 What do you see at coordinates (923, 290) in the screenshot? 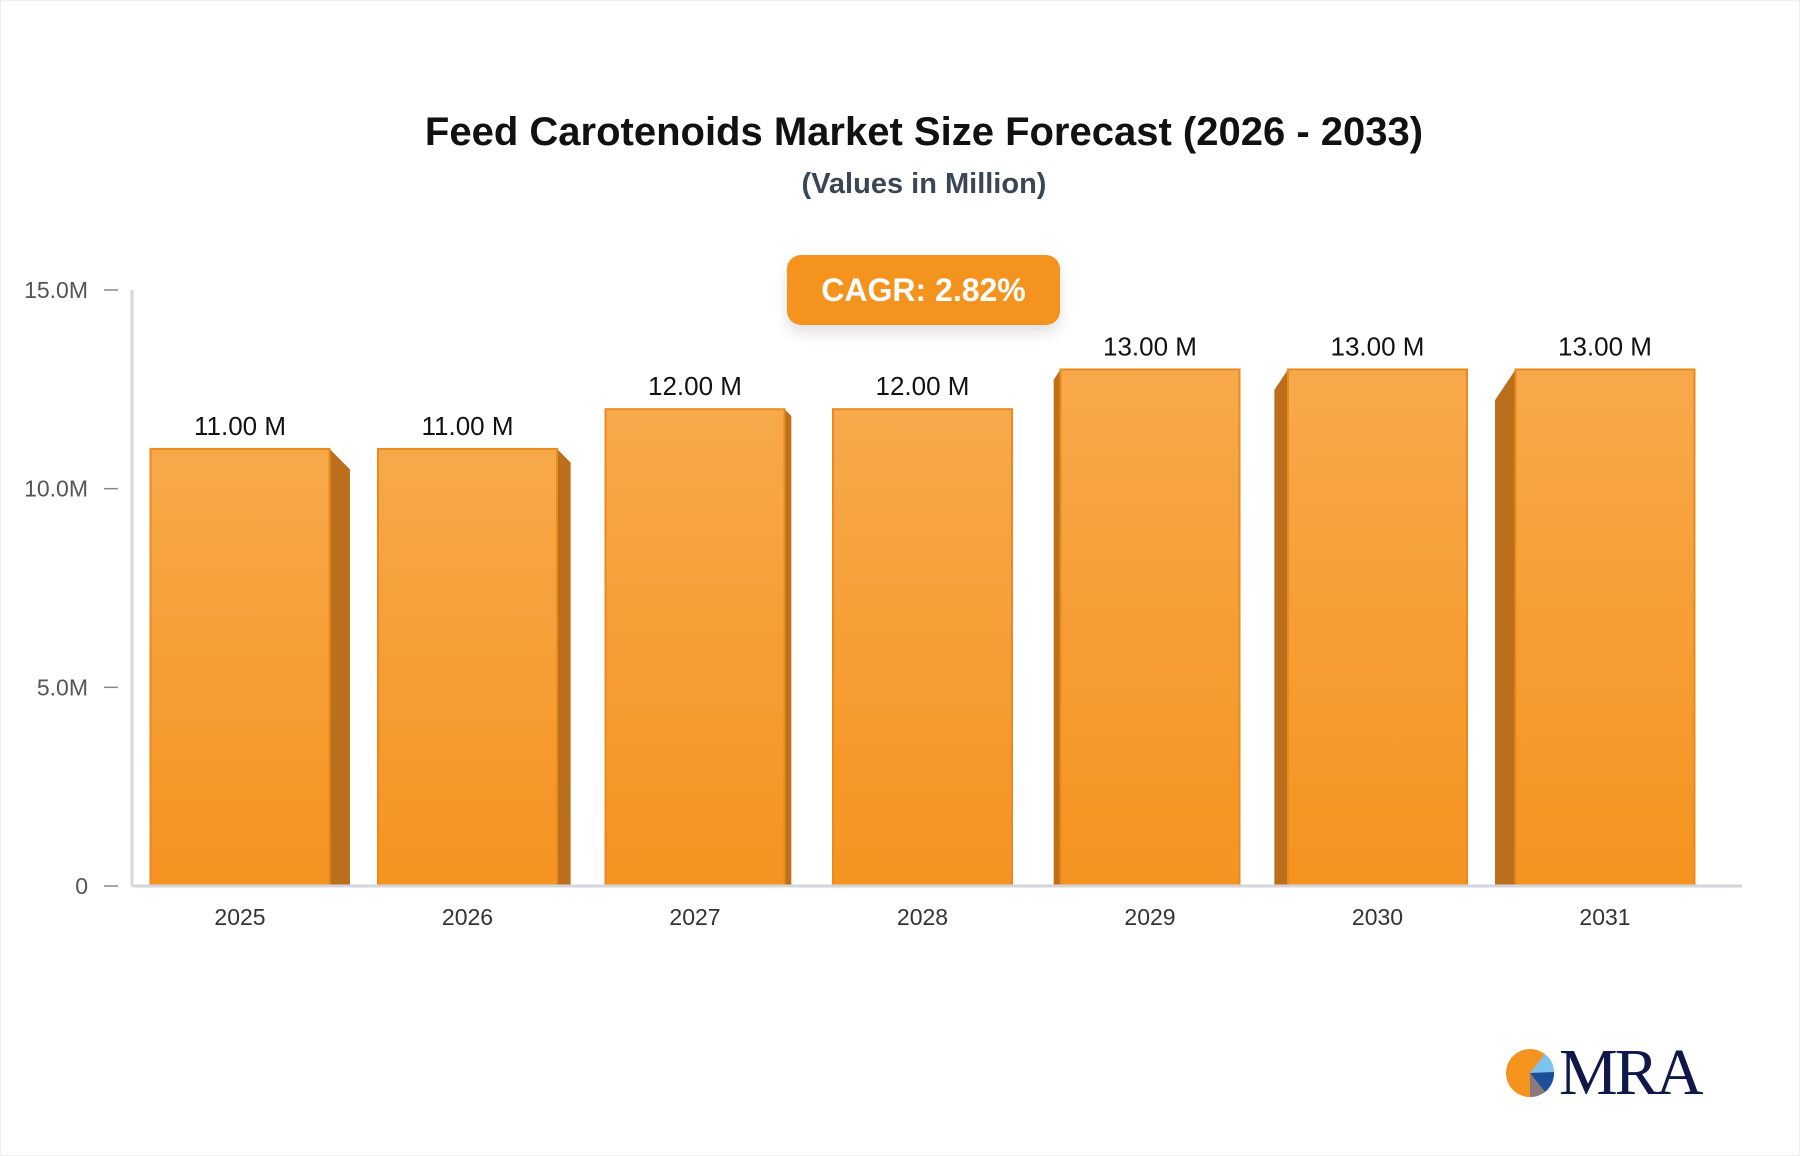
I see `cagr-badge: CAGR: 2.82%` at bounding box center [923, 290].